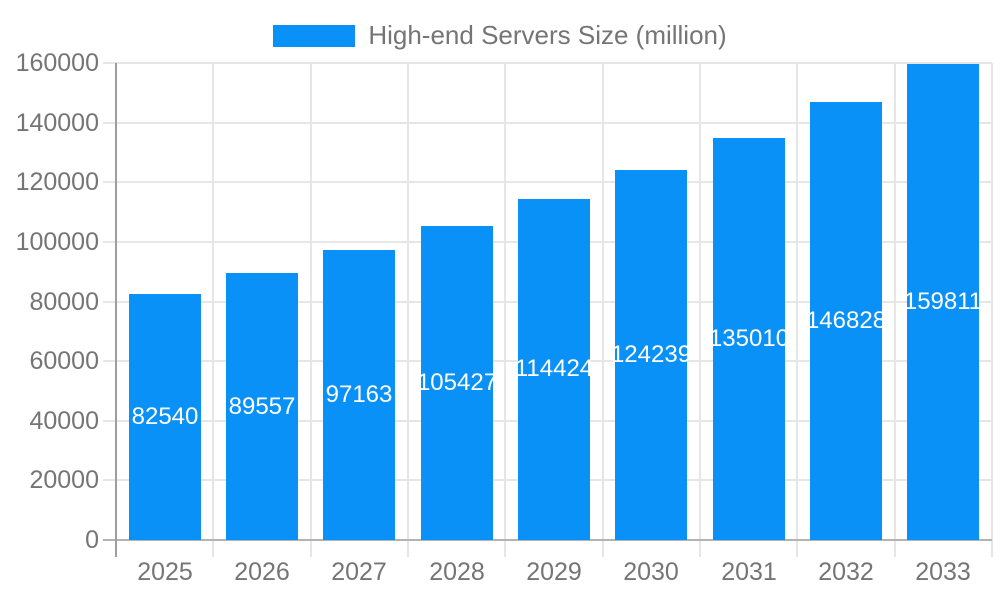 The height and width of the screenshot is (600, 1000). I want to click on y-axis-label: 80000, so click(64, 302).